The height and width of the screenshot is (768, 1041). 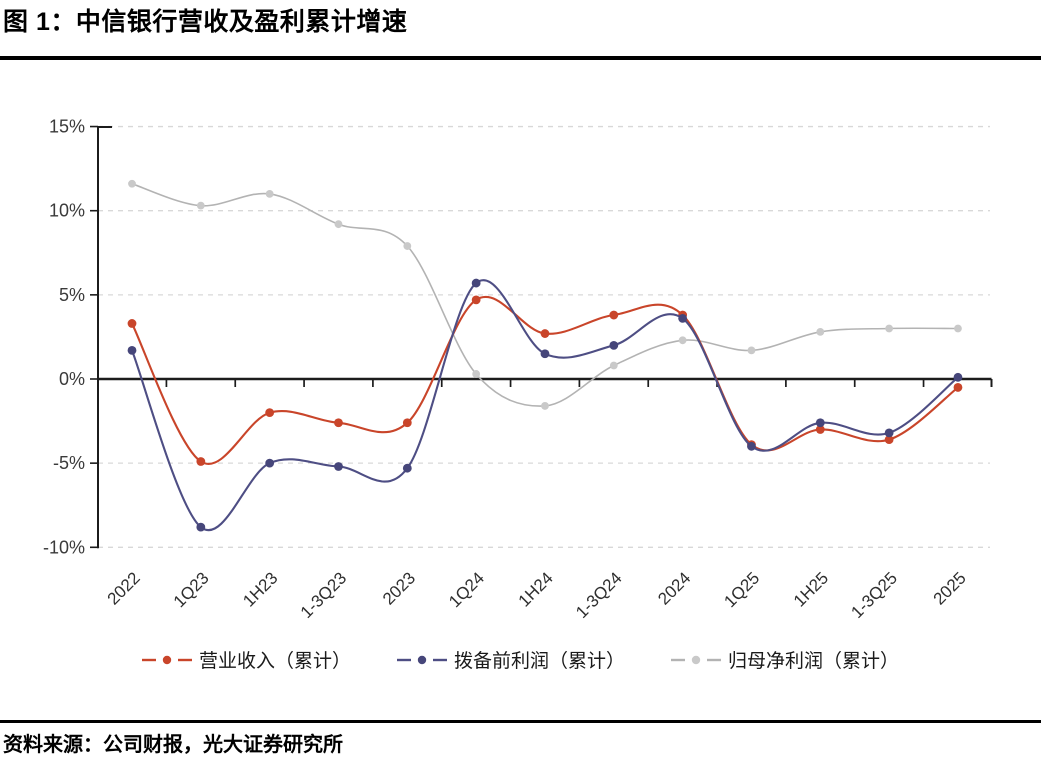 I want to click on y-tick-label: -10%, so click(x=64, y=547).